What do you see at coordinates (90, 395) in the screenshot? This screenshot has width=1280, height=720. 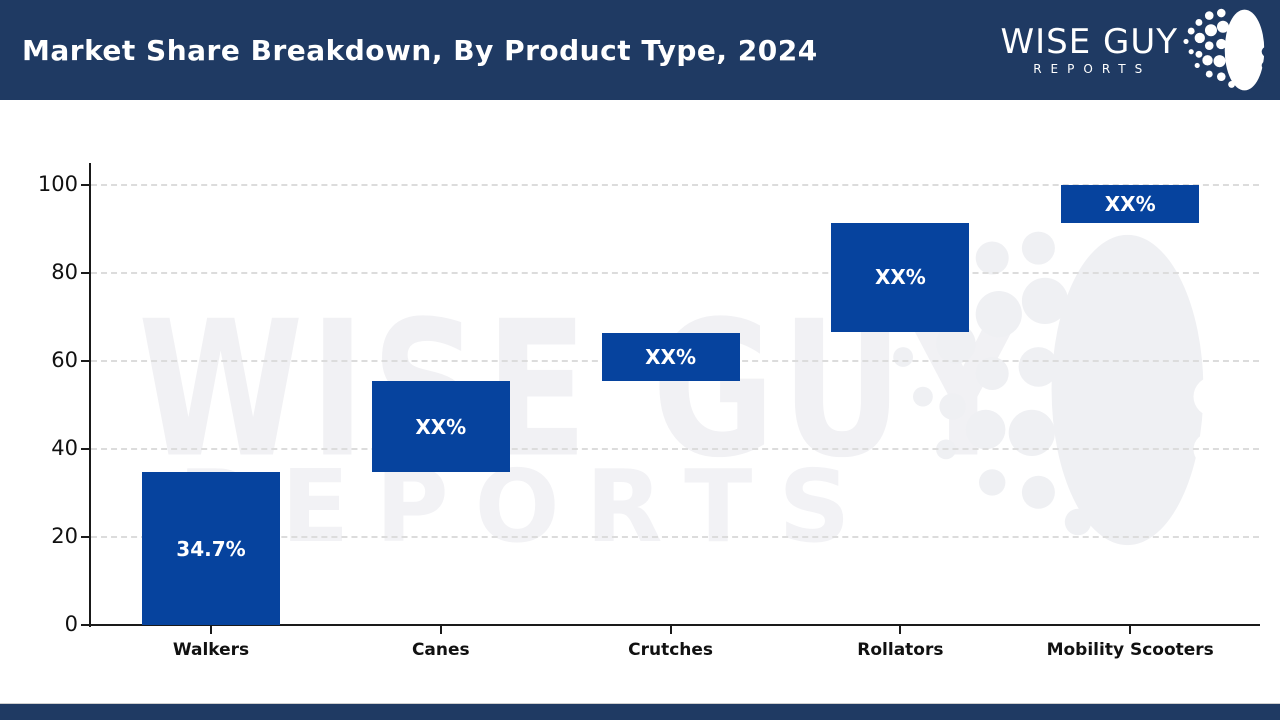 I see `y-axis-spine` at bounding box center [90, 395].